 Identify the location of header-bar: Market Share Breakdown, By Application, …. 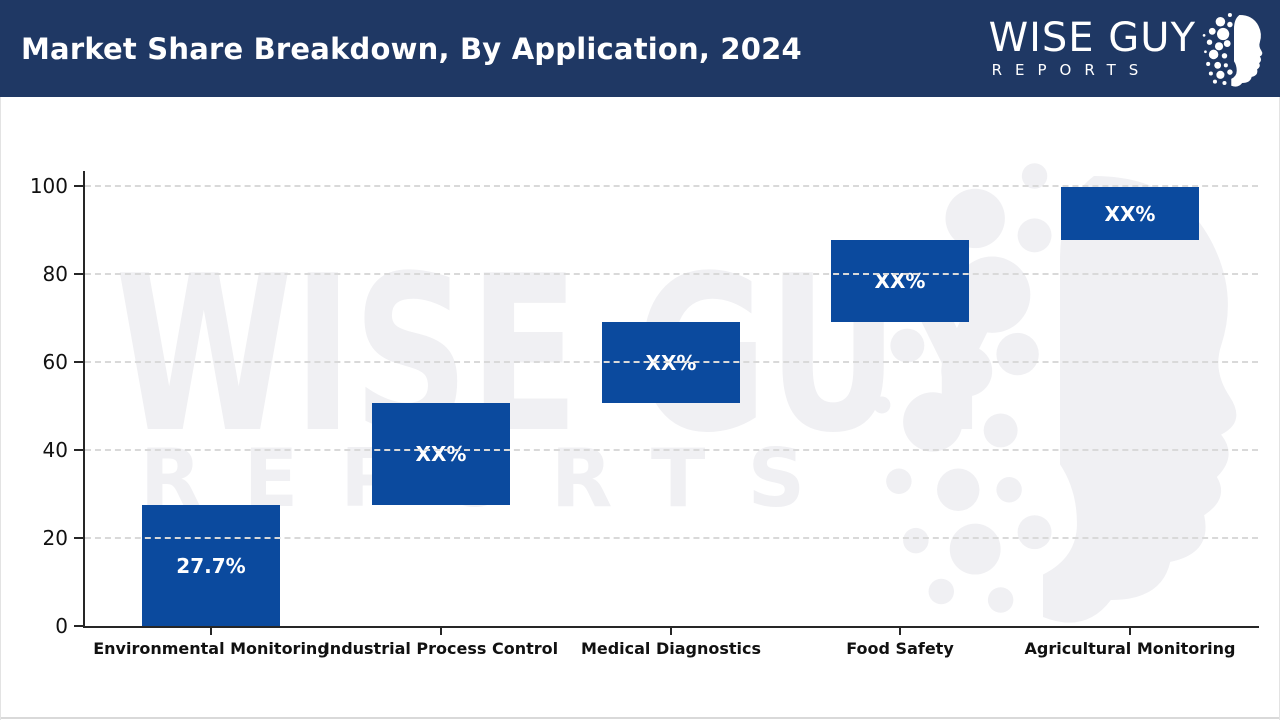
(640, 48).